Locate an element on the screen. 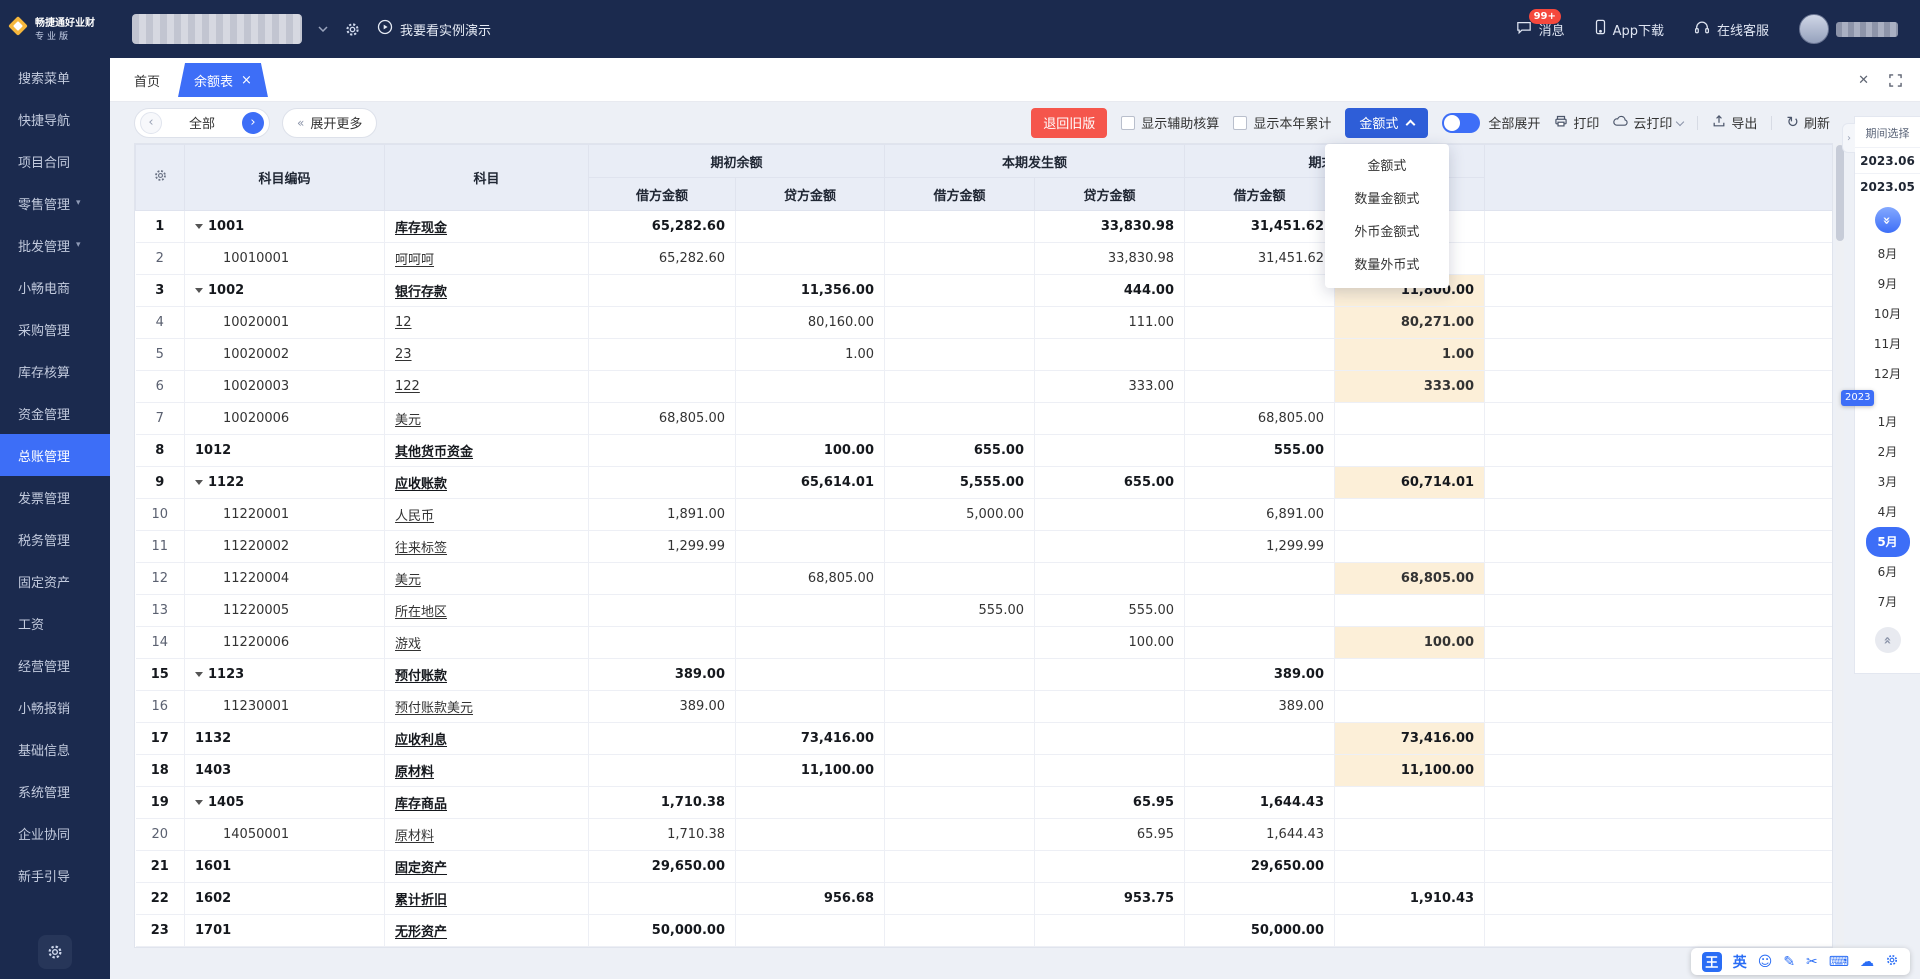 The height and width of the screenshot is (979, 1920). account-name-link: 游戏 is located at coordinates (408, 644).